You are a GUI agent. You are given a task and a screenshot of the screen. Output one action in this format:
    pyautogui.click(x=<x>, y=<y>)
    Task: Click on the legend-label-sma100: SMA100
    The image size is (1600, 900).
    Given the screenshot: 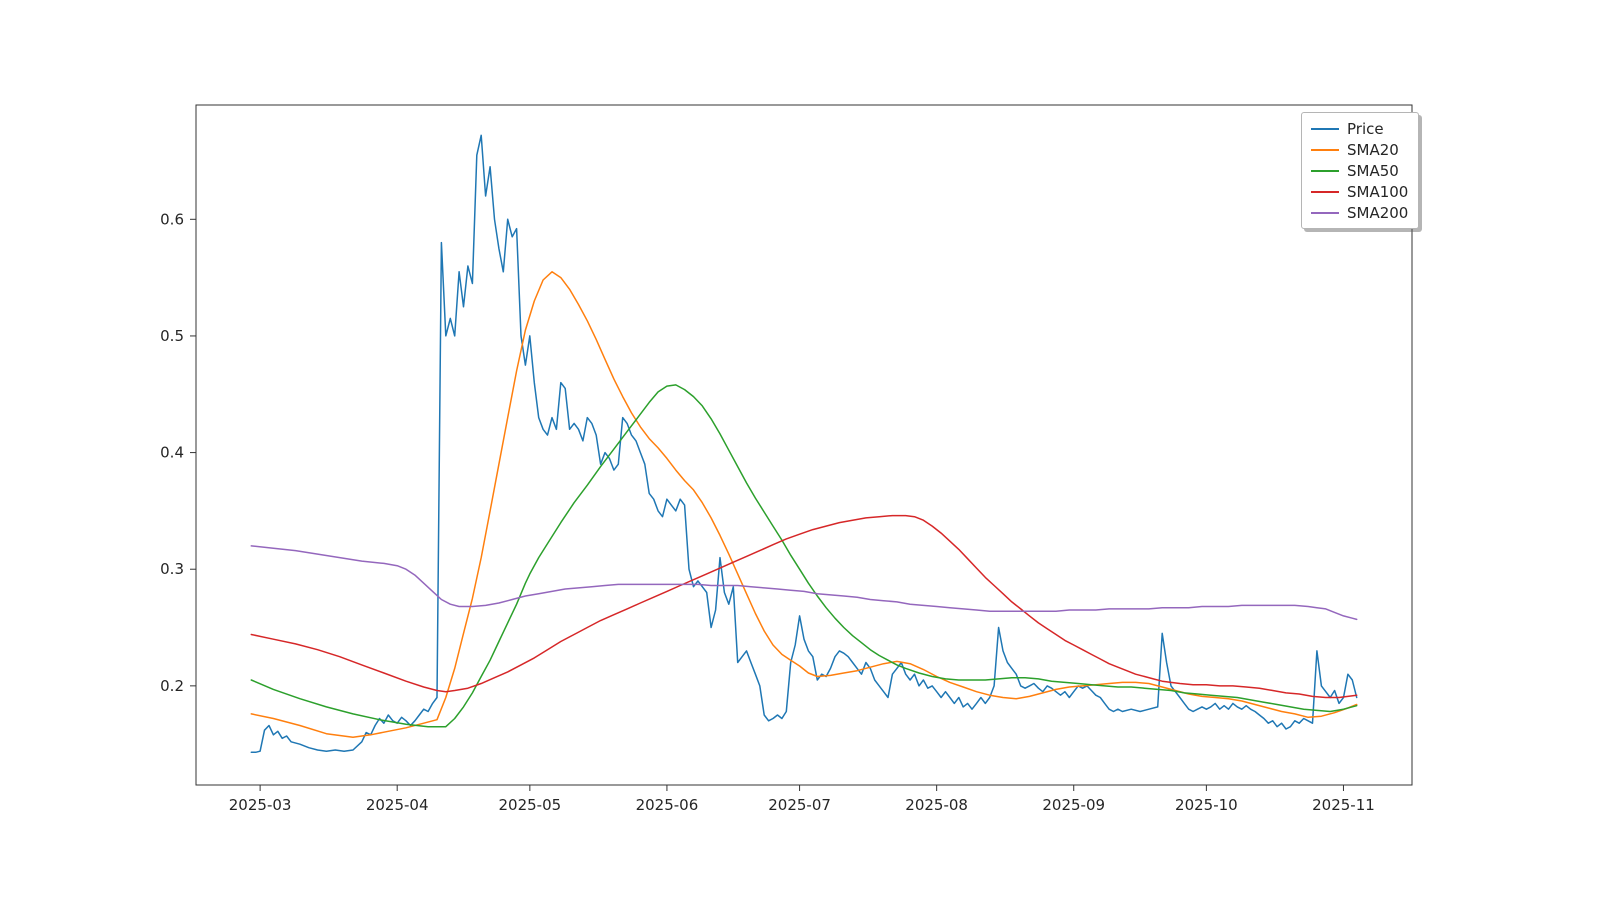 What is the action you would take?
    pyautogui.click(x=1378, y=191)
    